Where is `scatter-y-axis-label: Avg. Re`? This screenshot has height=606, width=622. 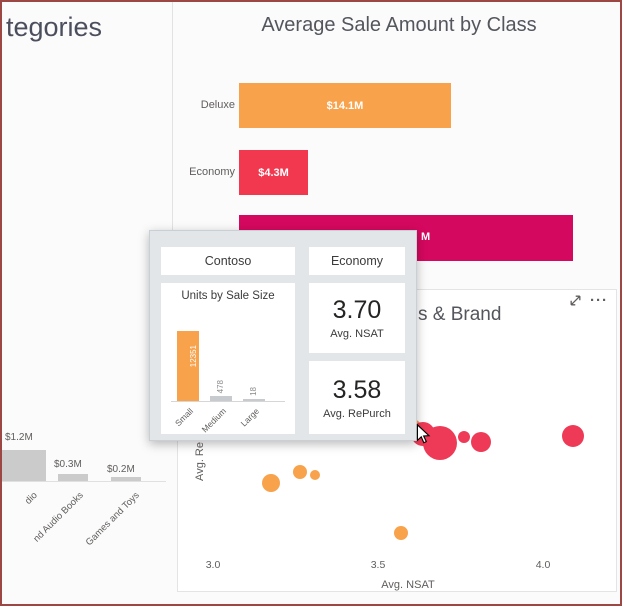 scatter-y-axis-label: Avg. Re is located at coordinates (200, 461).